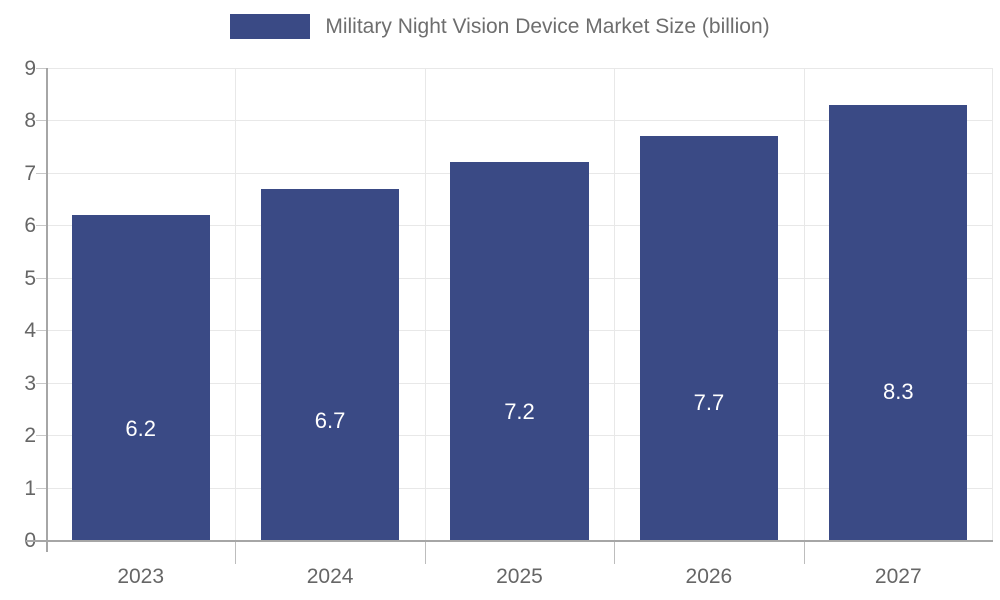 Image resolution: width=1000 pixels, height=600 pixels. Describe the element at coordinates (330, 576) in the screenshot. I see `x-axis-tick-label: 2024` at that location.